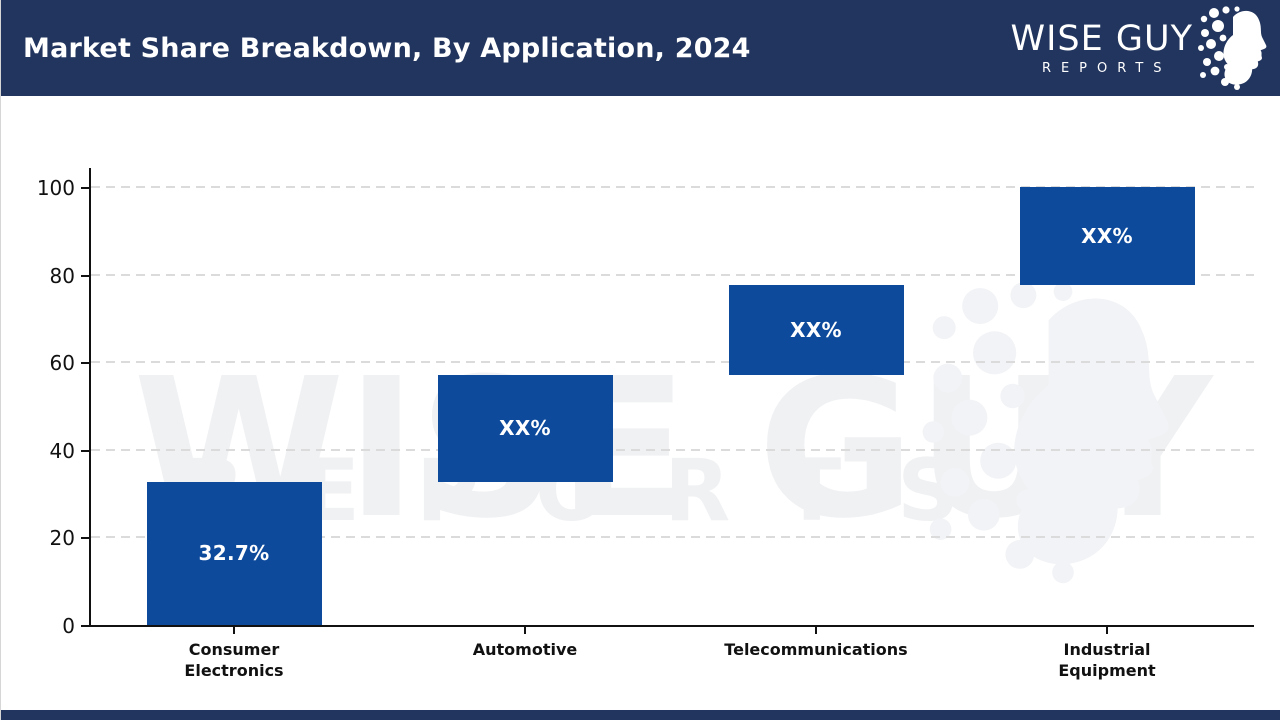 Image resolution: width=1280 pixels, height=720 pixels. Describe the element at coordinates (62, 538) in the screenshot. I see `y-tick-label: 20` at that location.